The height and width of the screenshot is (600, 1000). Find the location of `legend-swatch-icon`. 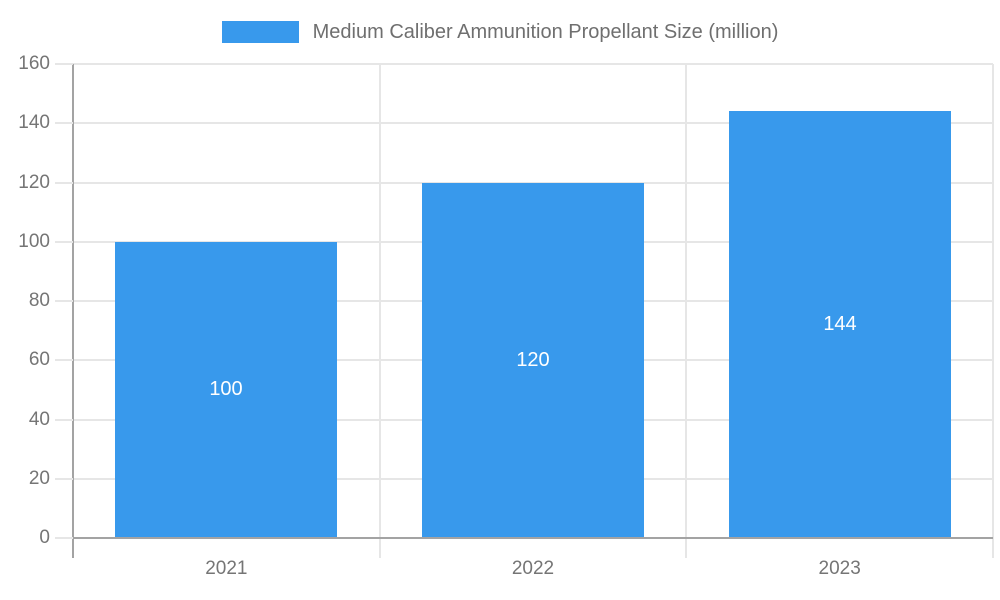

legend-swatch-icon is located at coordinates (260, 32).